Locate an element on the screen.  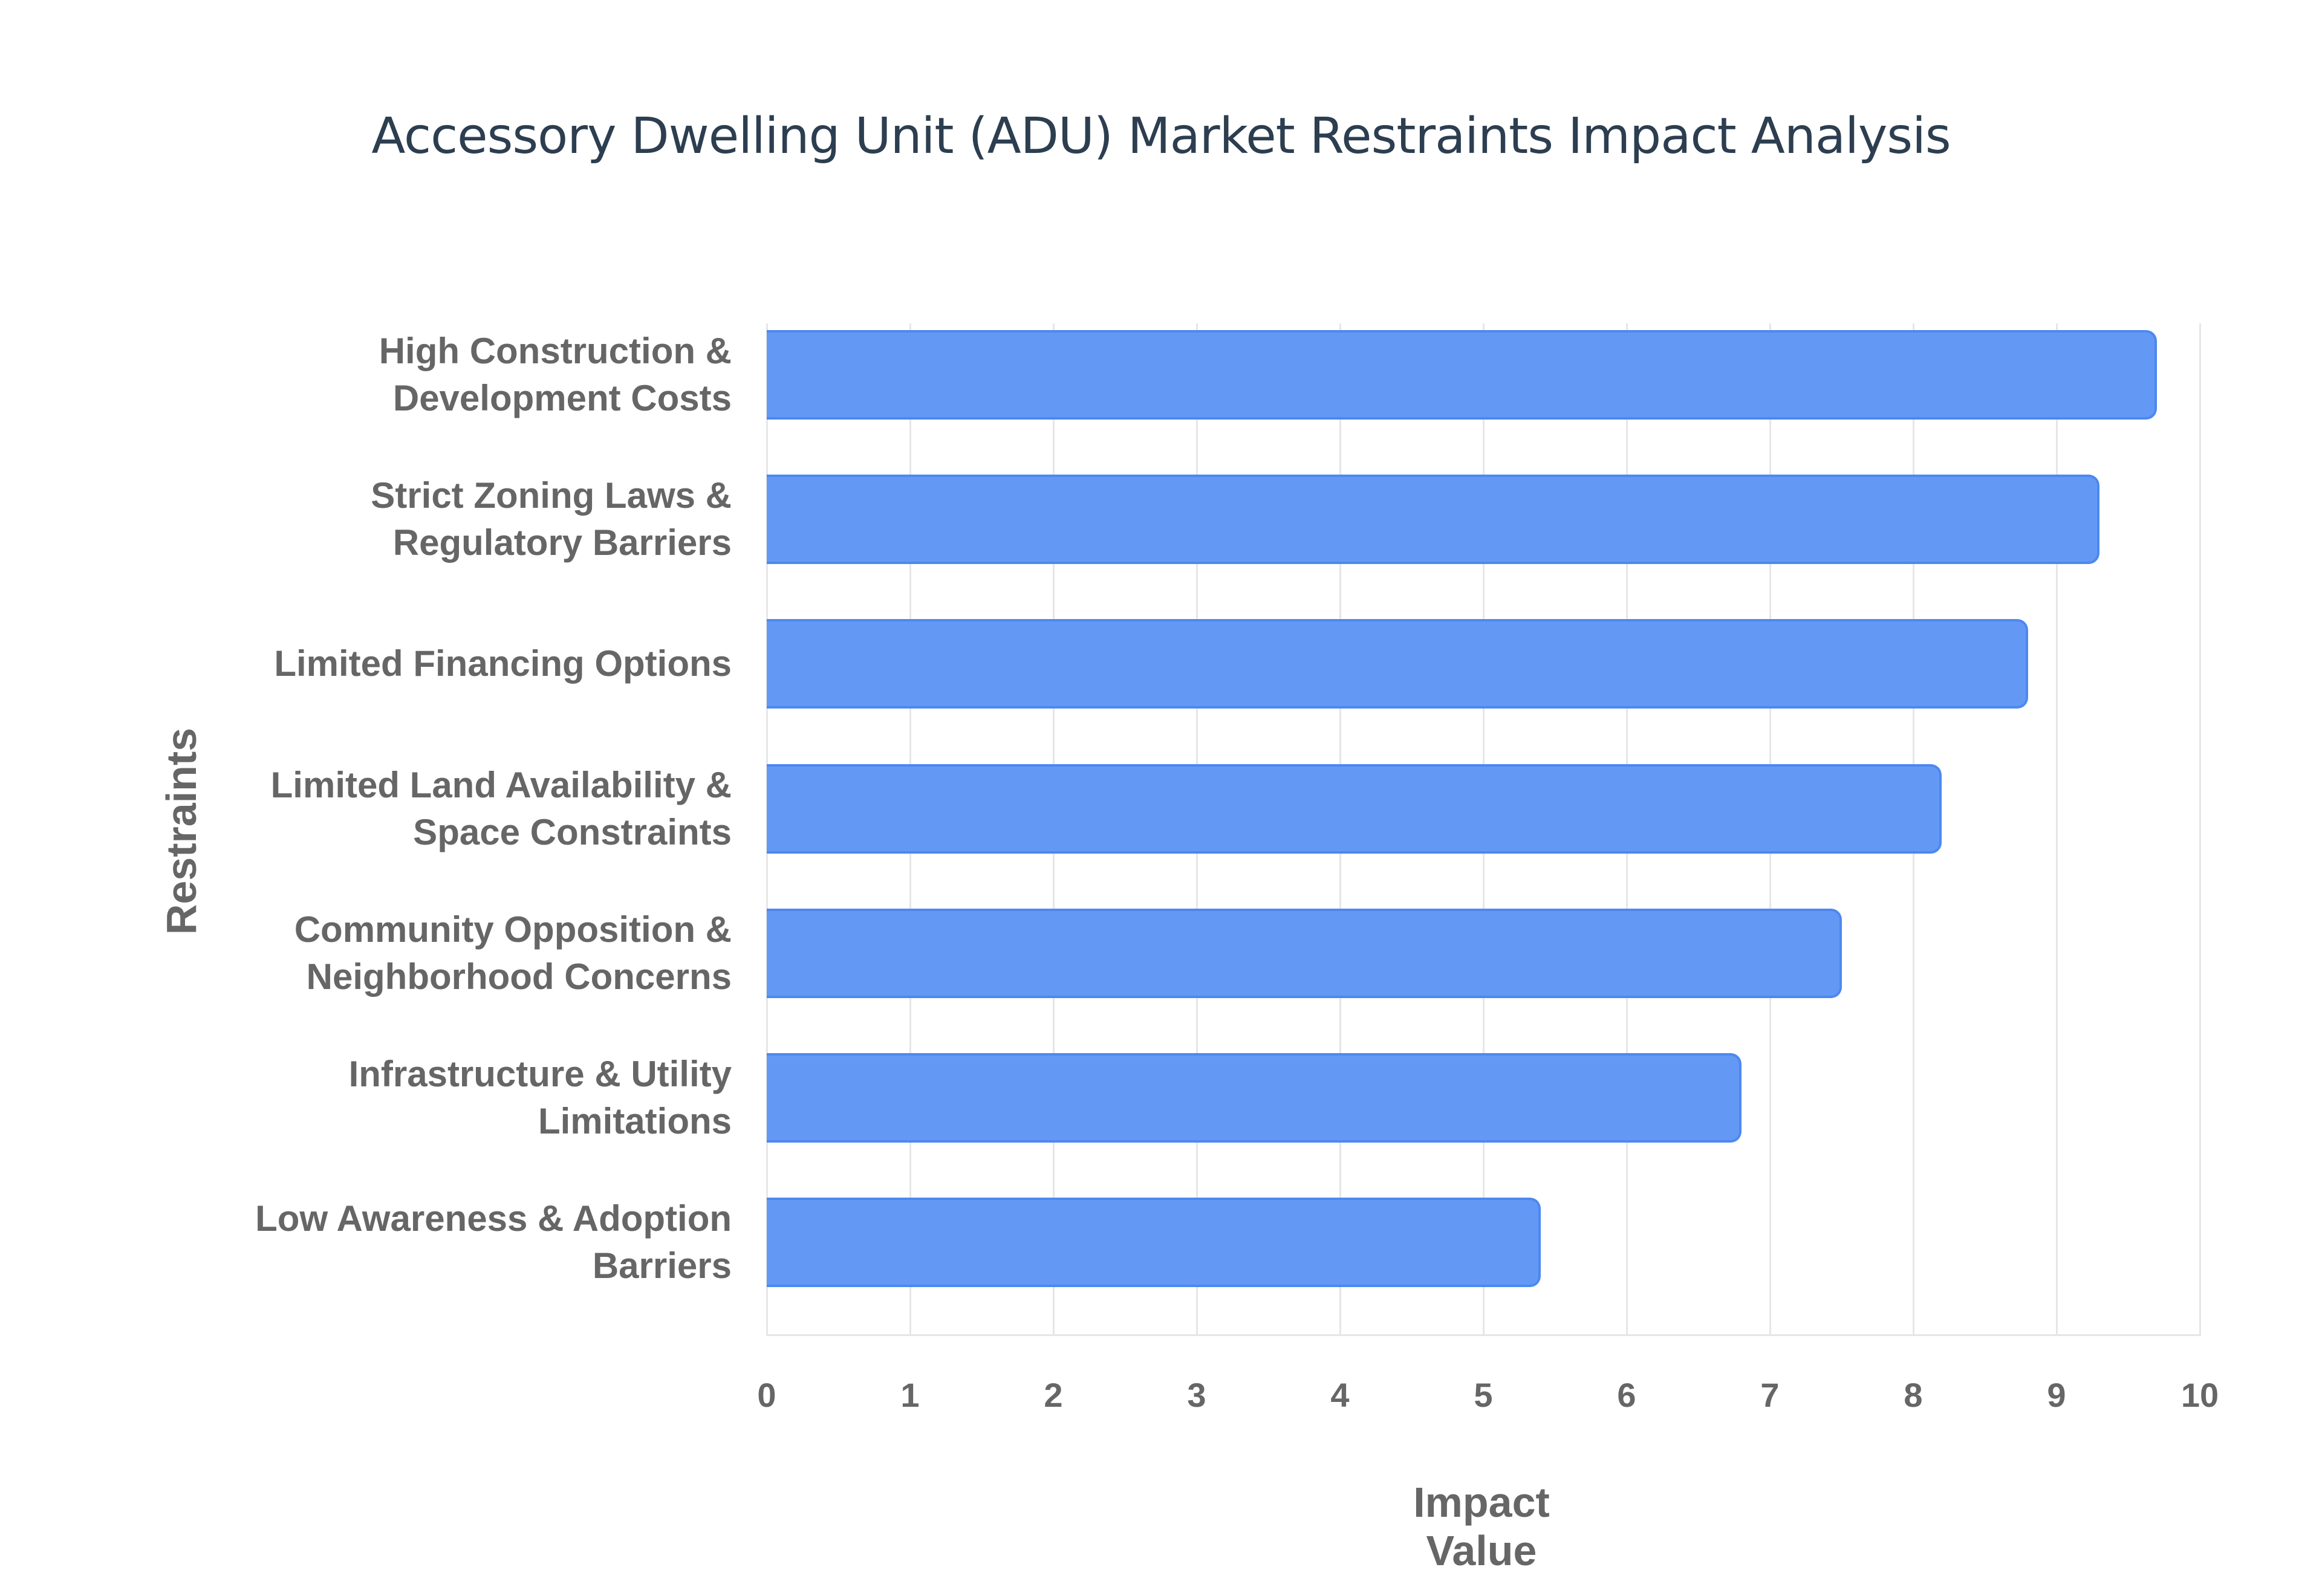
x-tick-label: 6 is located at coordinates (1627, 1395).